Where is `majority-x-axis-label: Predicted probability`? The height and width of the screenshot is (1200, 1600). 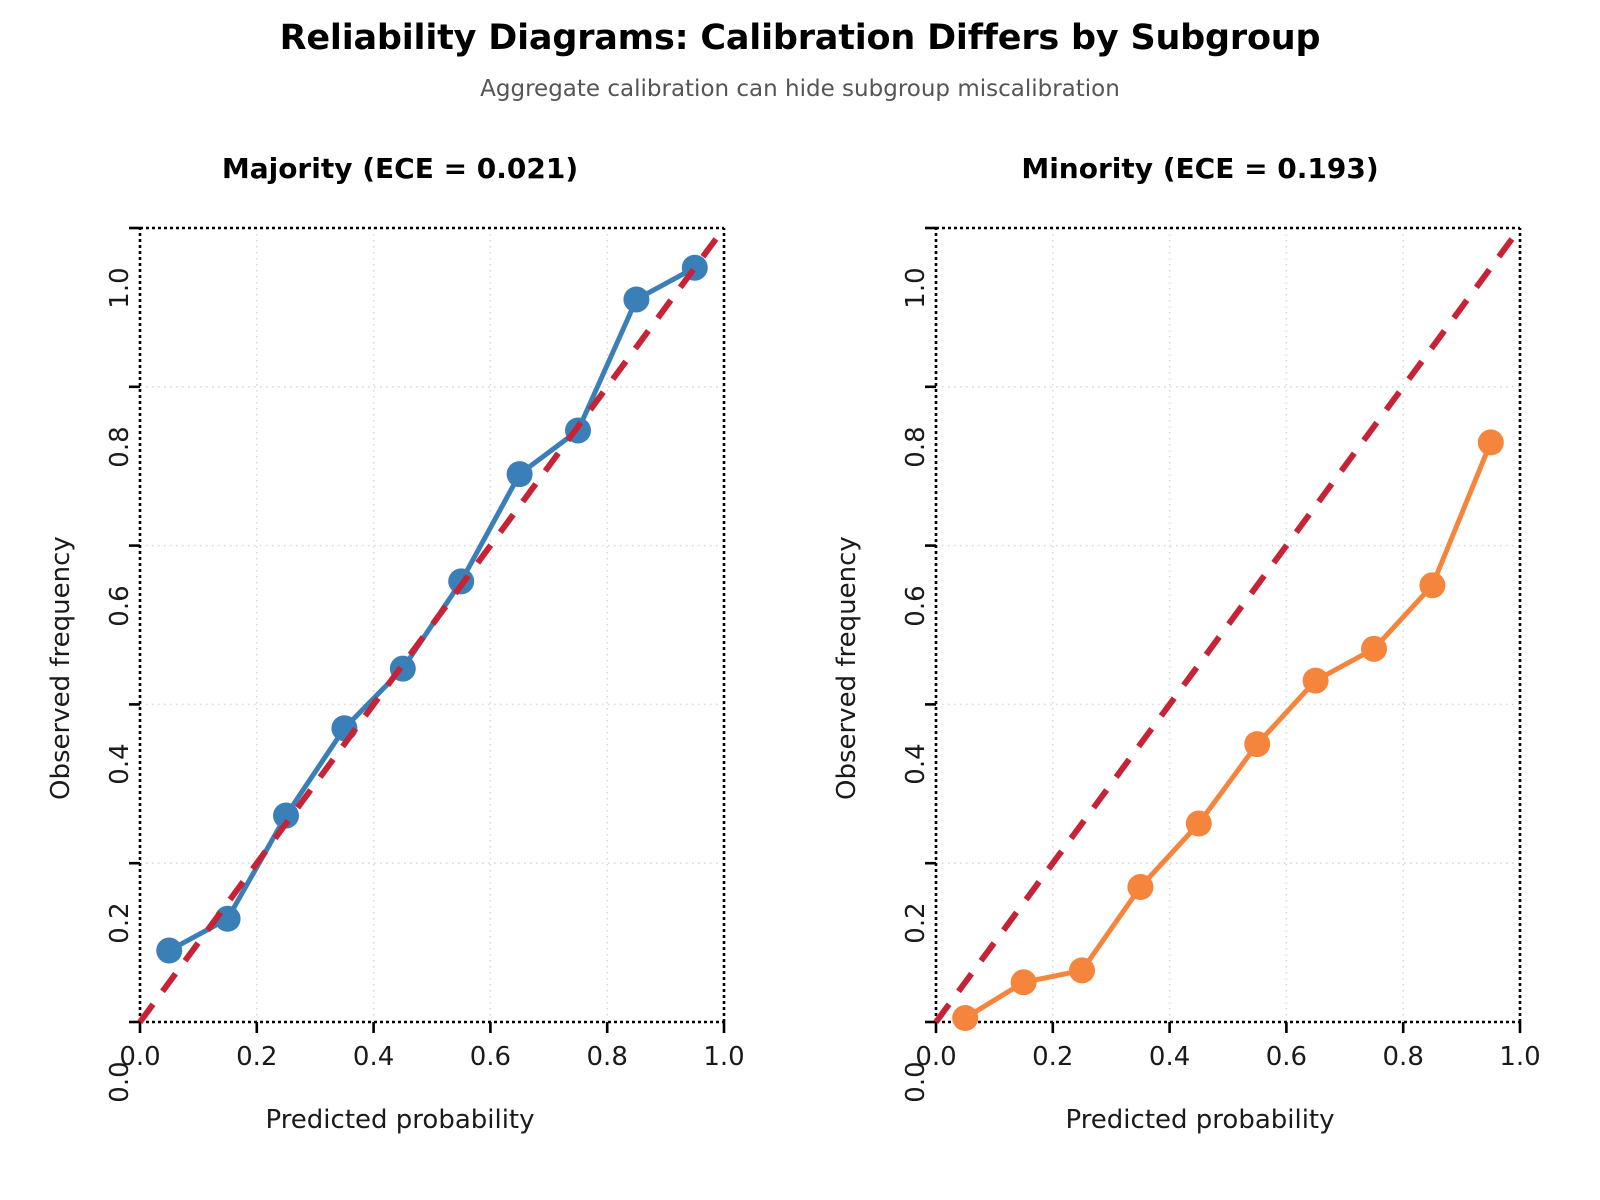 majority-x-axis-label: Predicted probability is located at coordinates (400, 1120).